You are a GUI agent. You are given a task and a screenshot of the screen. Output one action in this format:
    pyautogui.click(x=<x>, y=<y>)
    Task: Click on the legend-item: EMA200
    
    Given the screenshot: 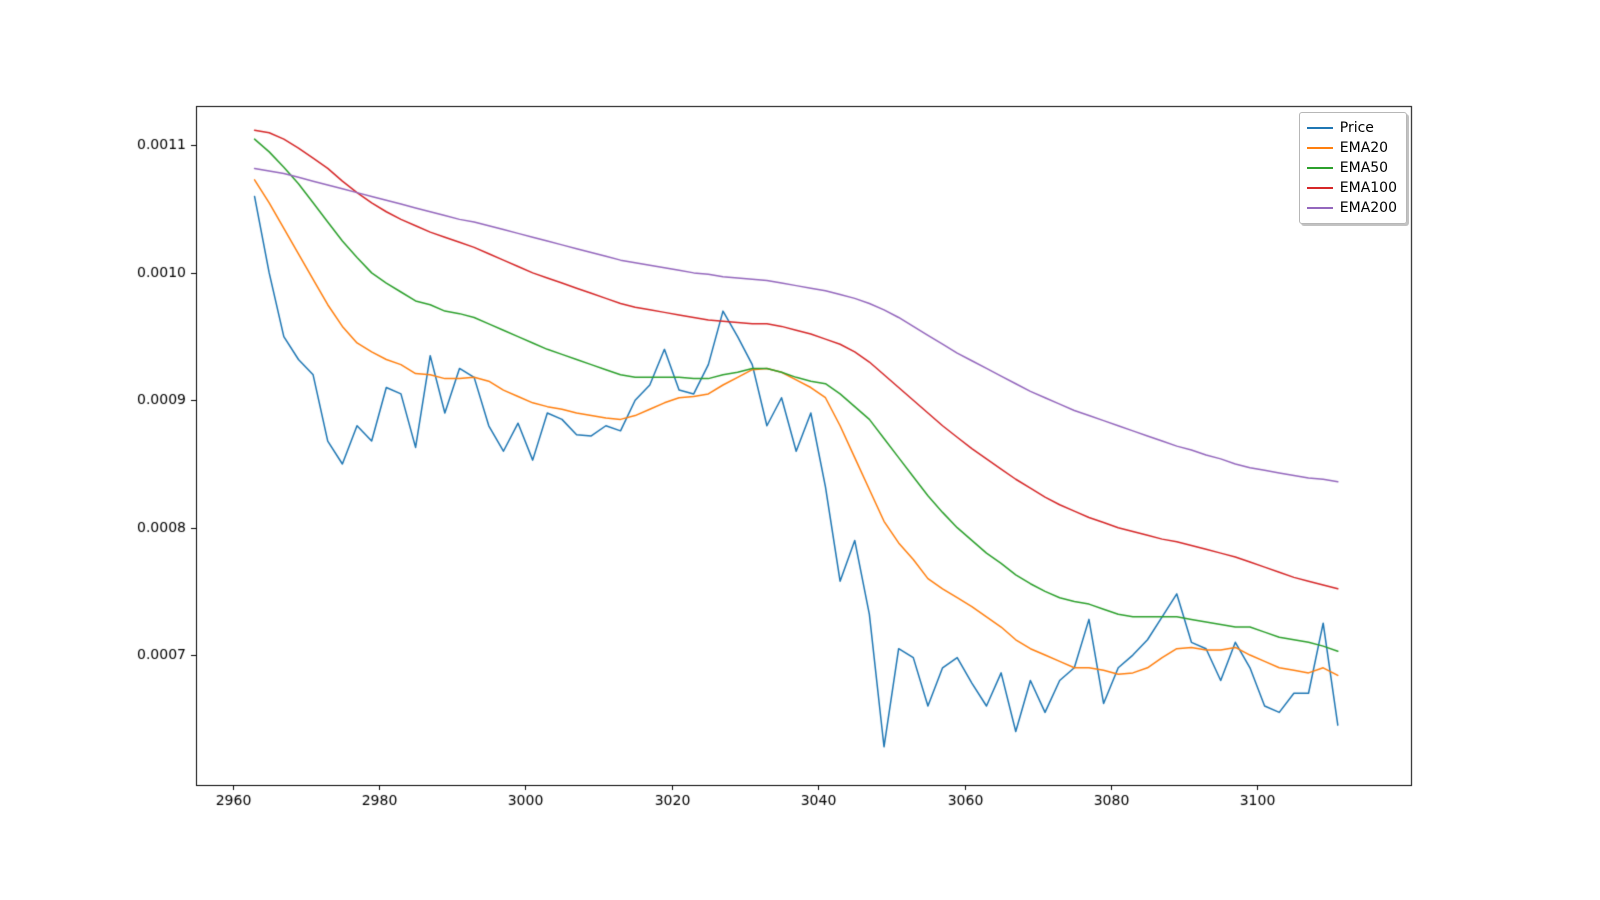 What is the action you would take?
    pyautogui.click(x=1351, y=208)
    